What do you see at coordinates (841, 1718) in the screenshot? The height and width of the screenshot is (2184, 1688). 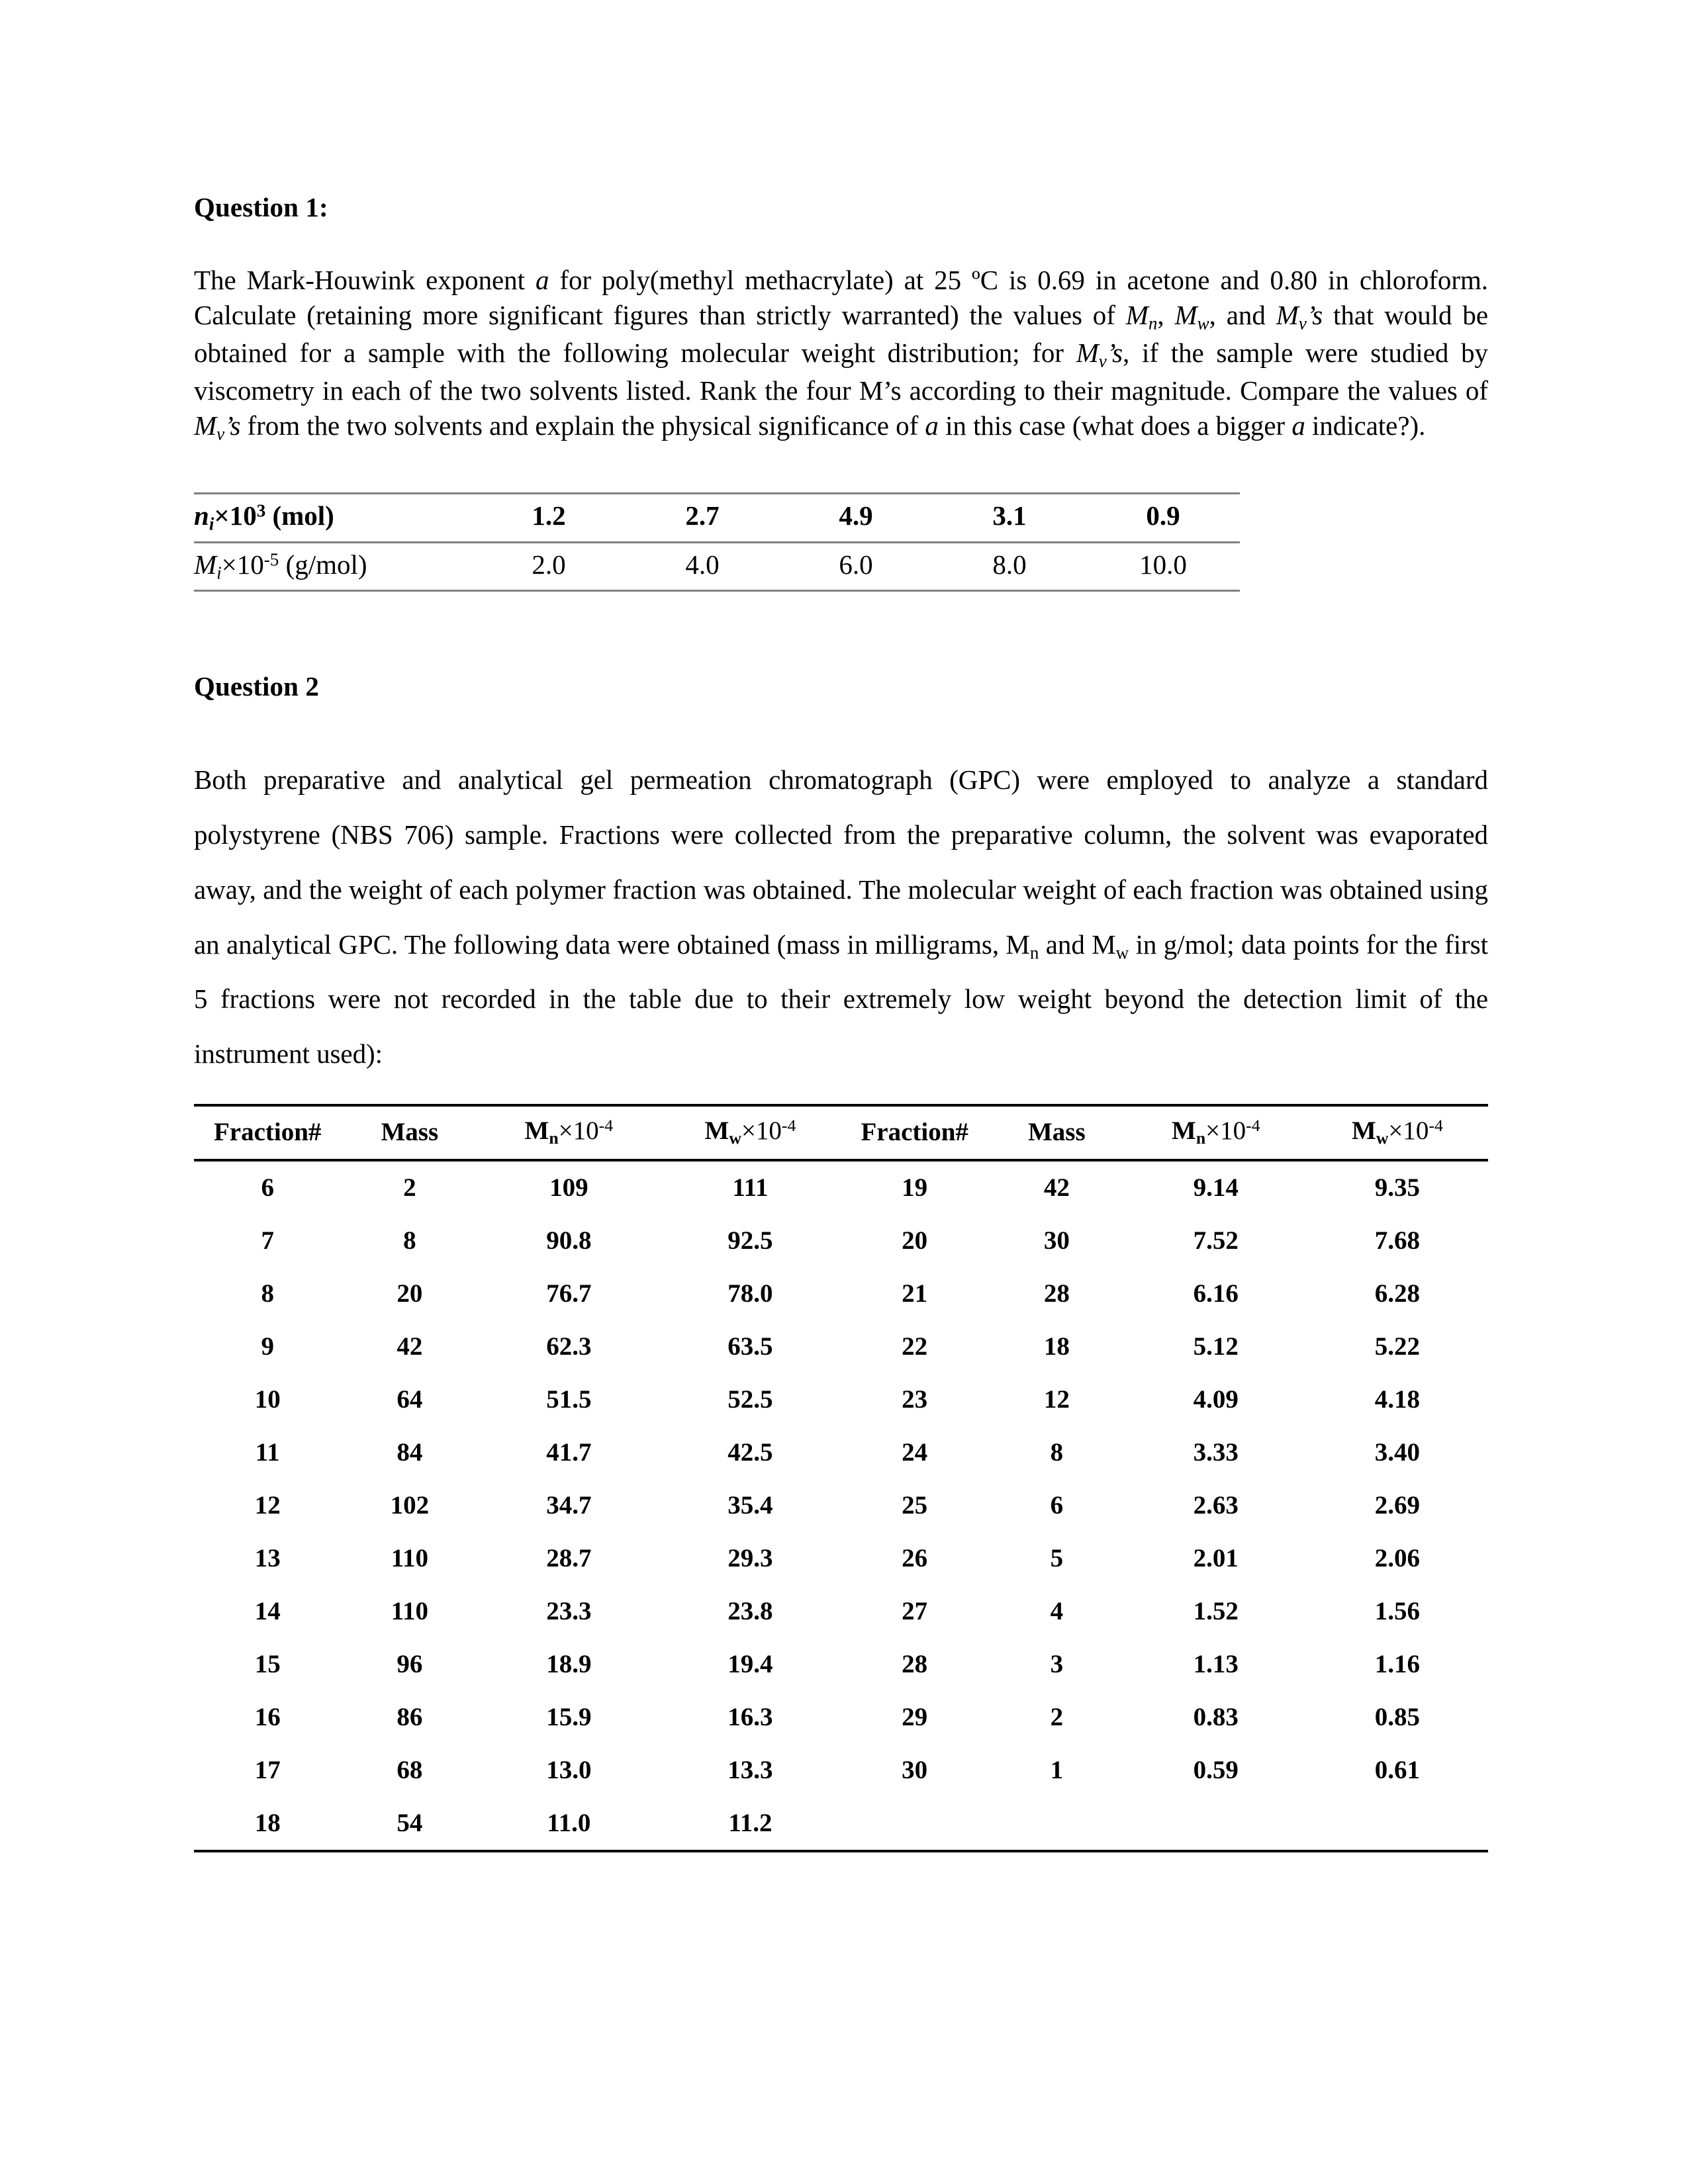 I see `table-row: 16 86 15.9 16.3 29 2 0.83 0.85` at bounding box center [841, 1718].